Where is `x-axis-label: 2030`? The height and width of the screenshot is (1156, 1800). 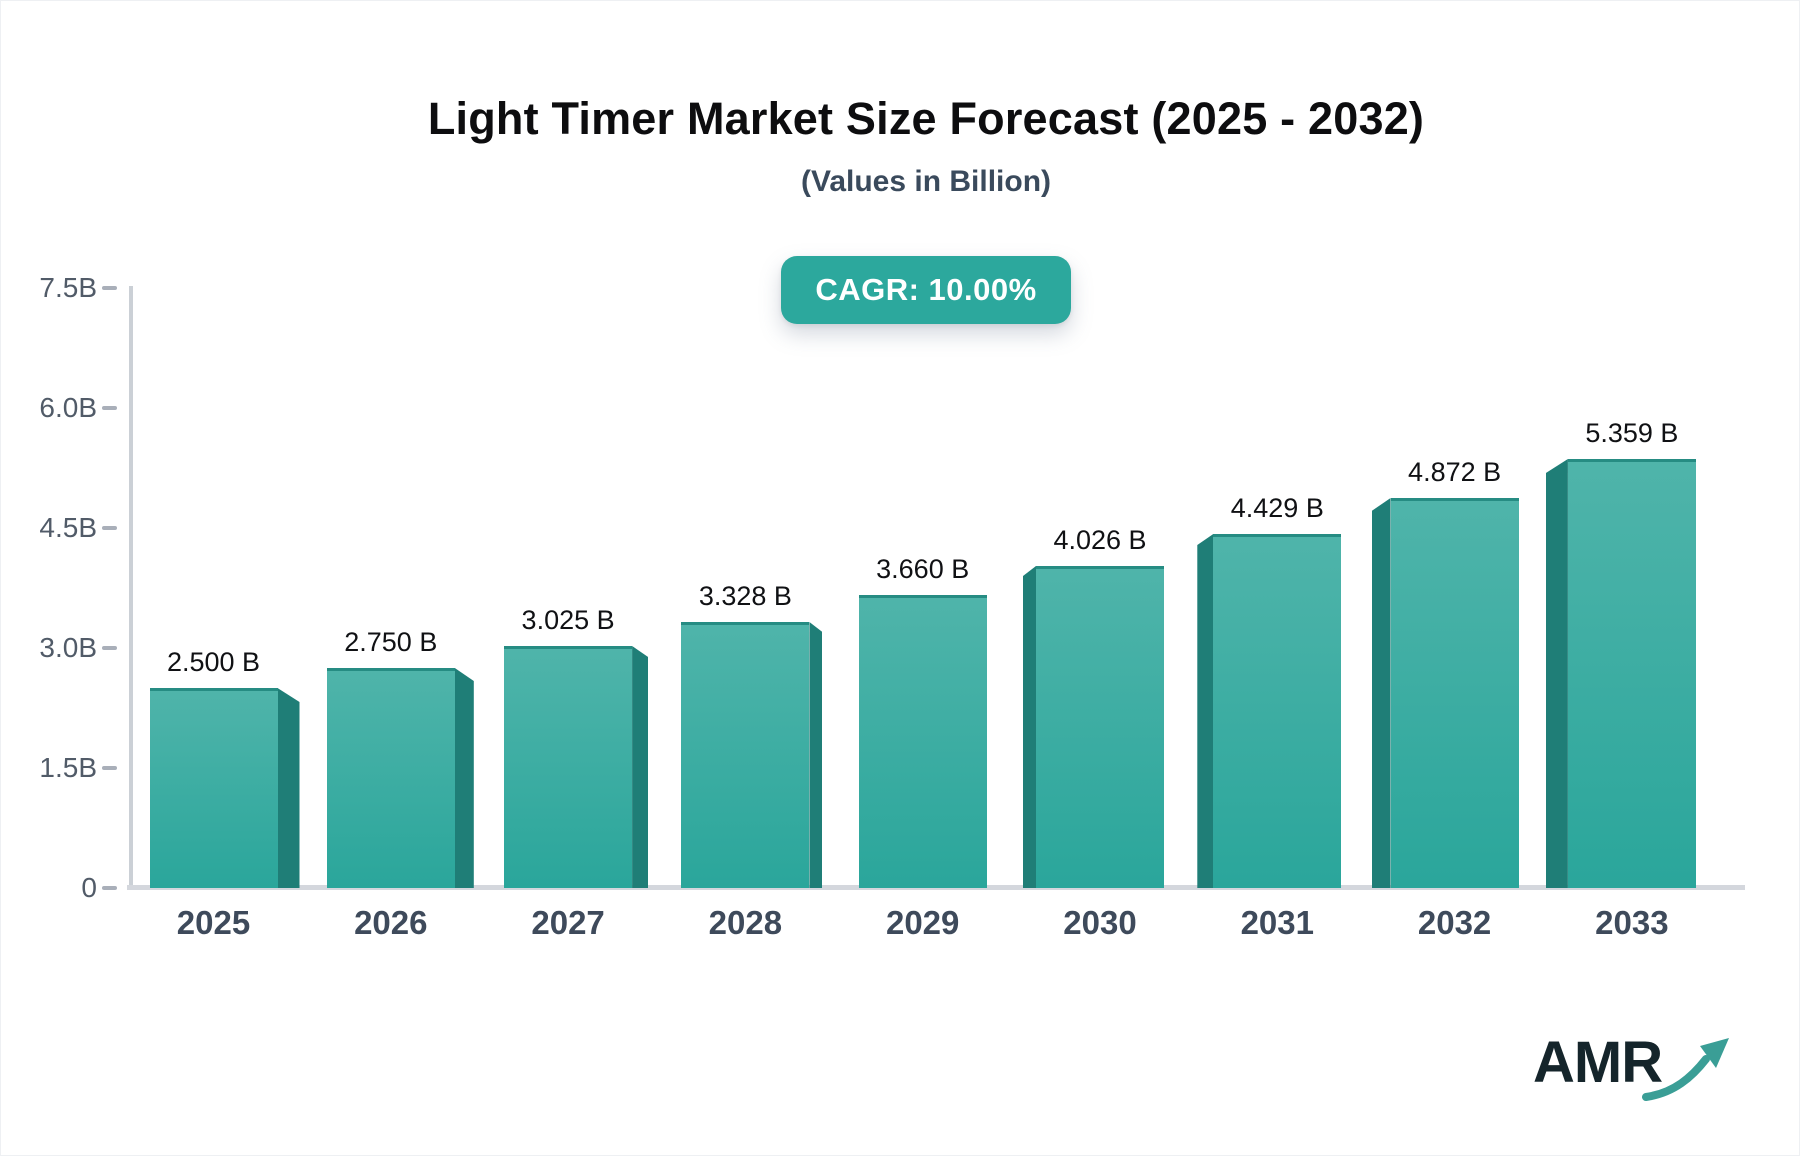
x-axis-label: 2030 is located at coordinates (1100, 922).